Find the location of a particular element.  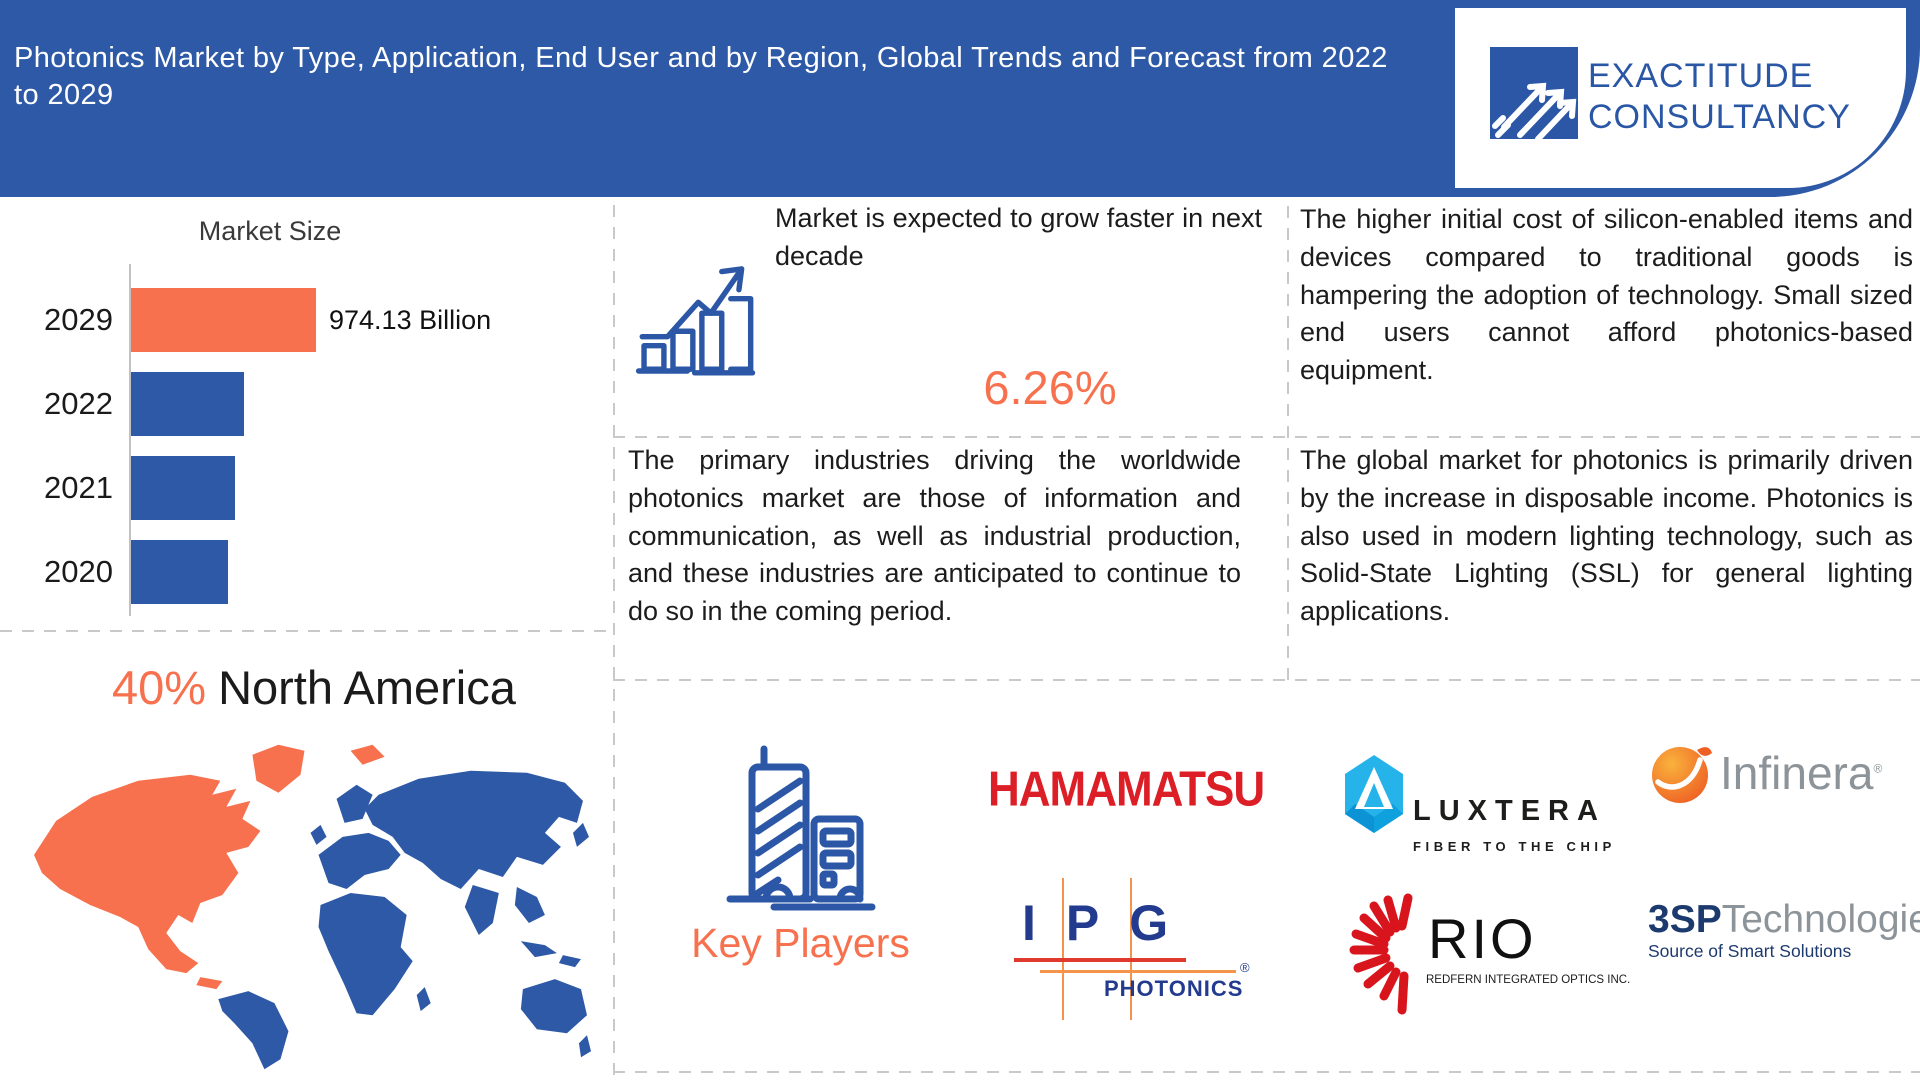

ipg-red-rule is located at coordinates (1100, 960).